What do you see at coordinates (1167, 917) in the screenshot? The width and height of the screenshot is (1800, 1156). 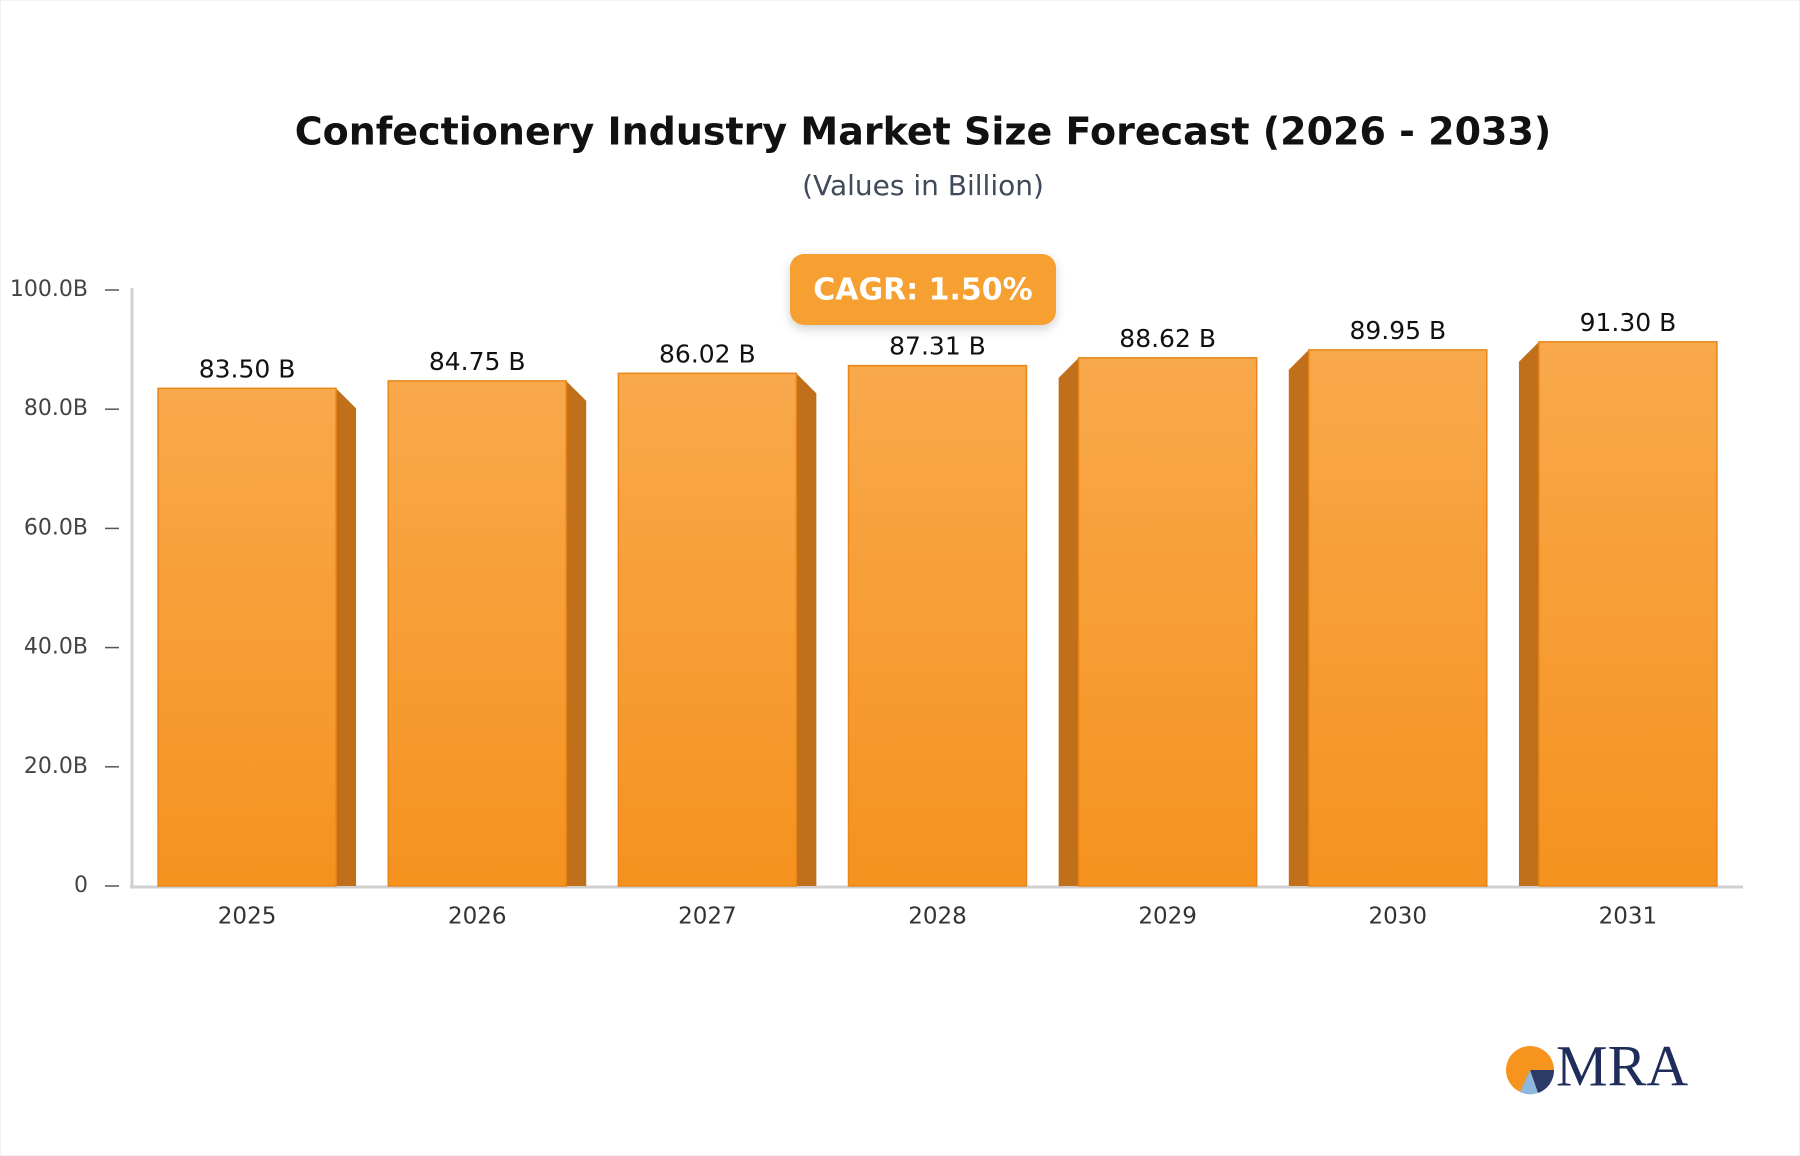 I see `x-tick-label: 2029` at bounding box center [1167, 917].